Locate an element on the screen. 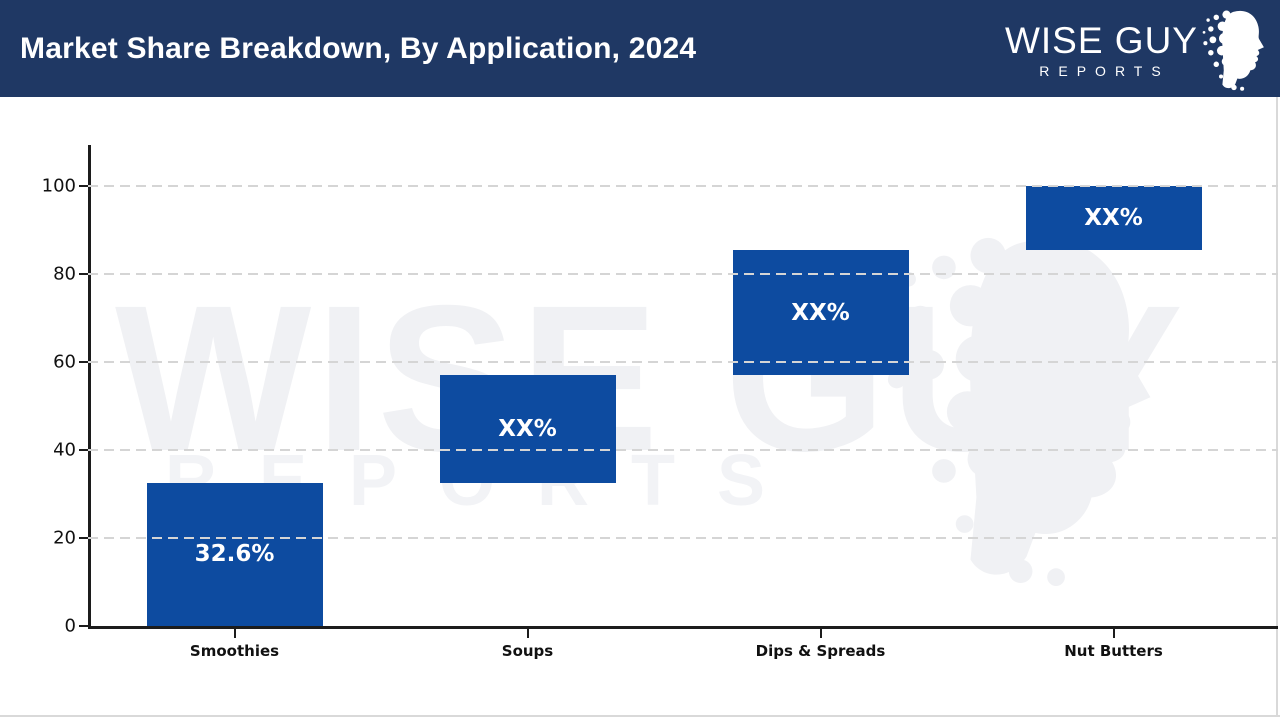 Image resolution: width=1280 pixels, height=720 pixels. y-tick-label: 60 is located at coordinates (64, 362).